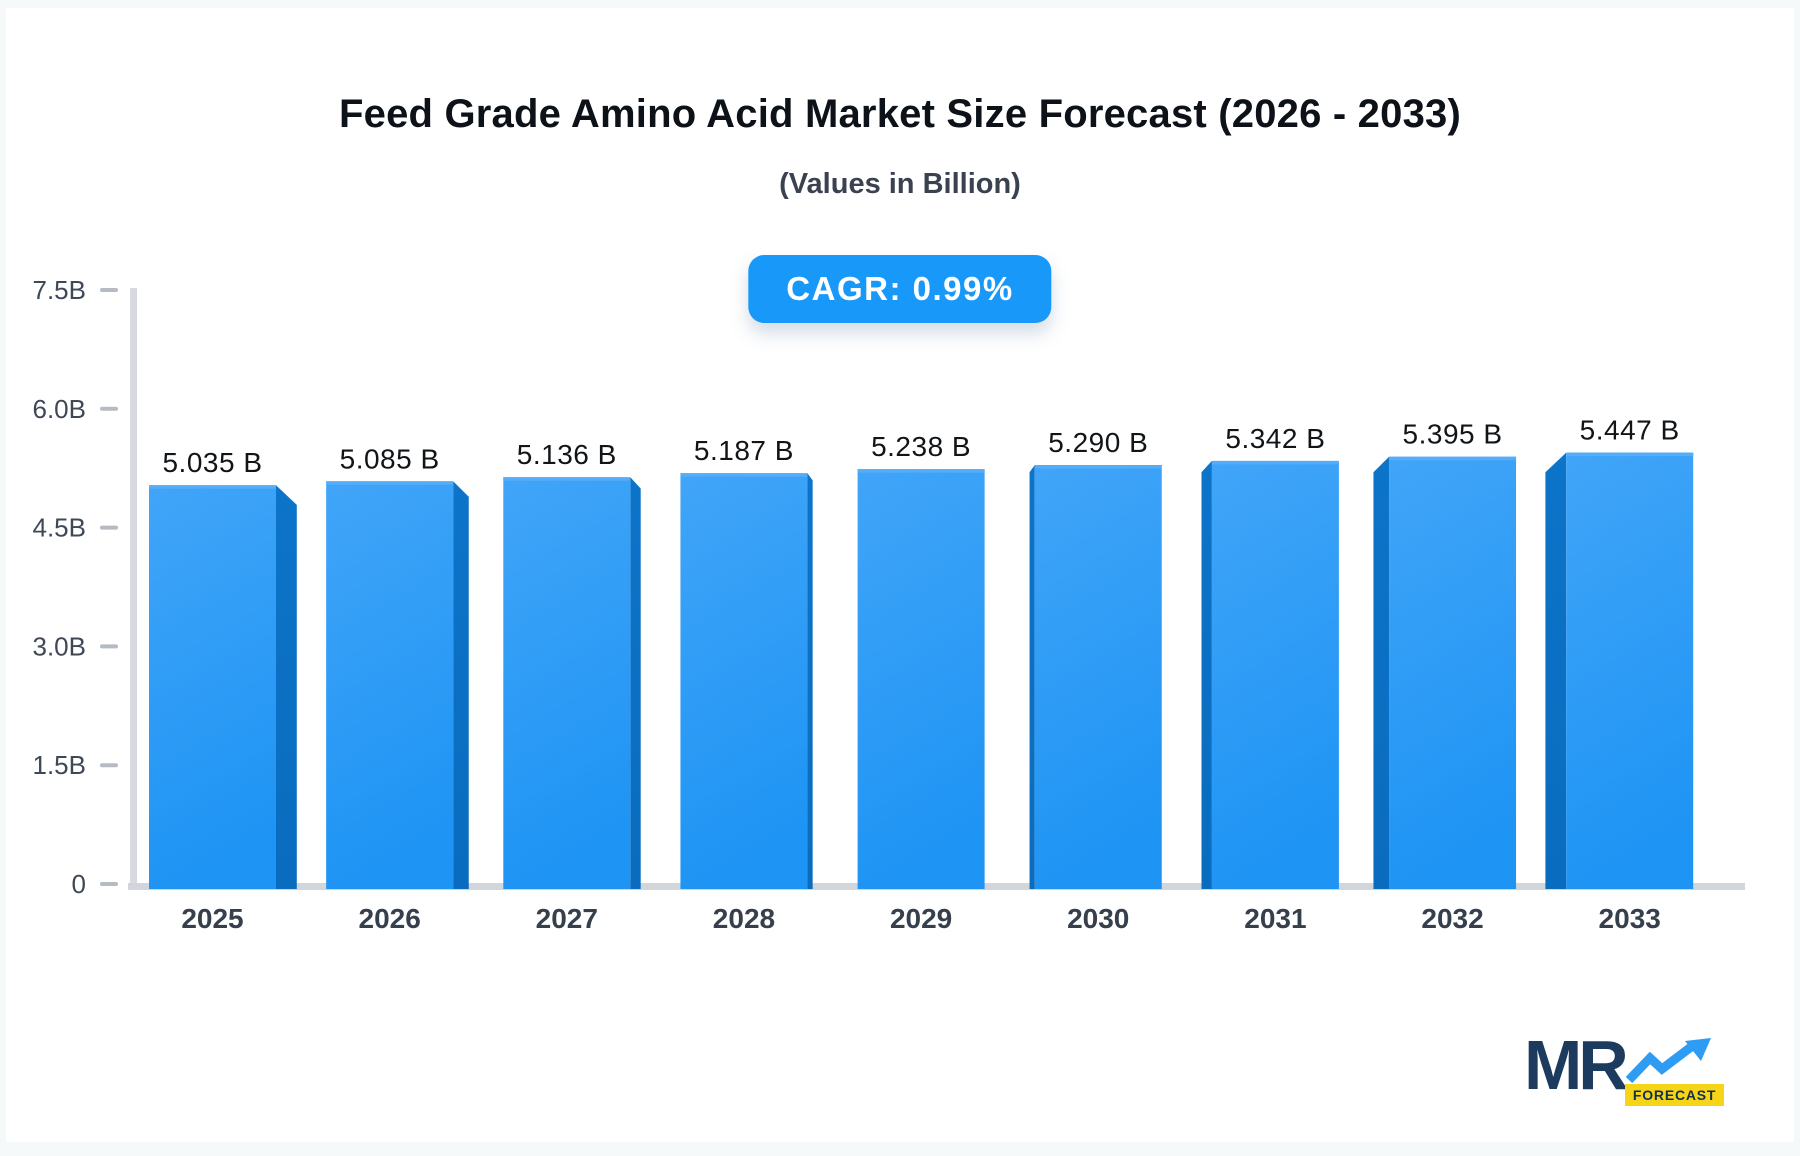  I want to click on bar-value-label: 5.187 B, so click(744, 450).